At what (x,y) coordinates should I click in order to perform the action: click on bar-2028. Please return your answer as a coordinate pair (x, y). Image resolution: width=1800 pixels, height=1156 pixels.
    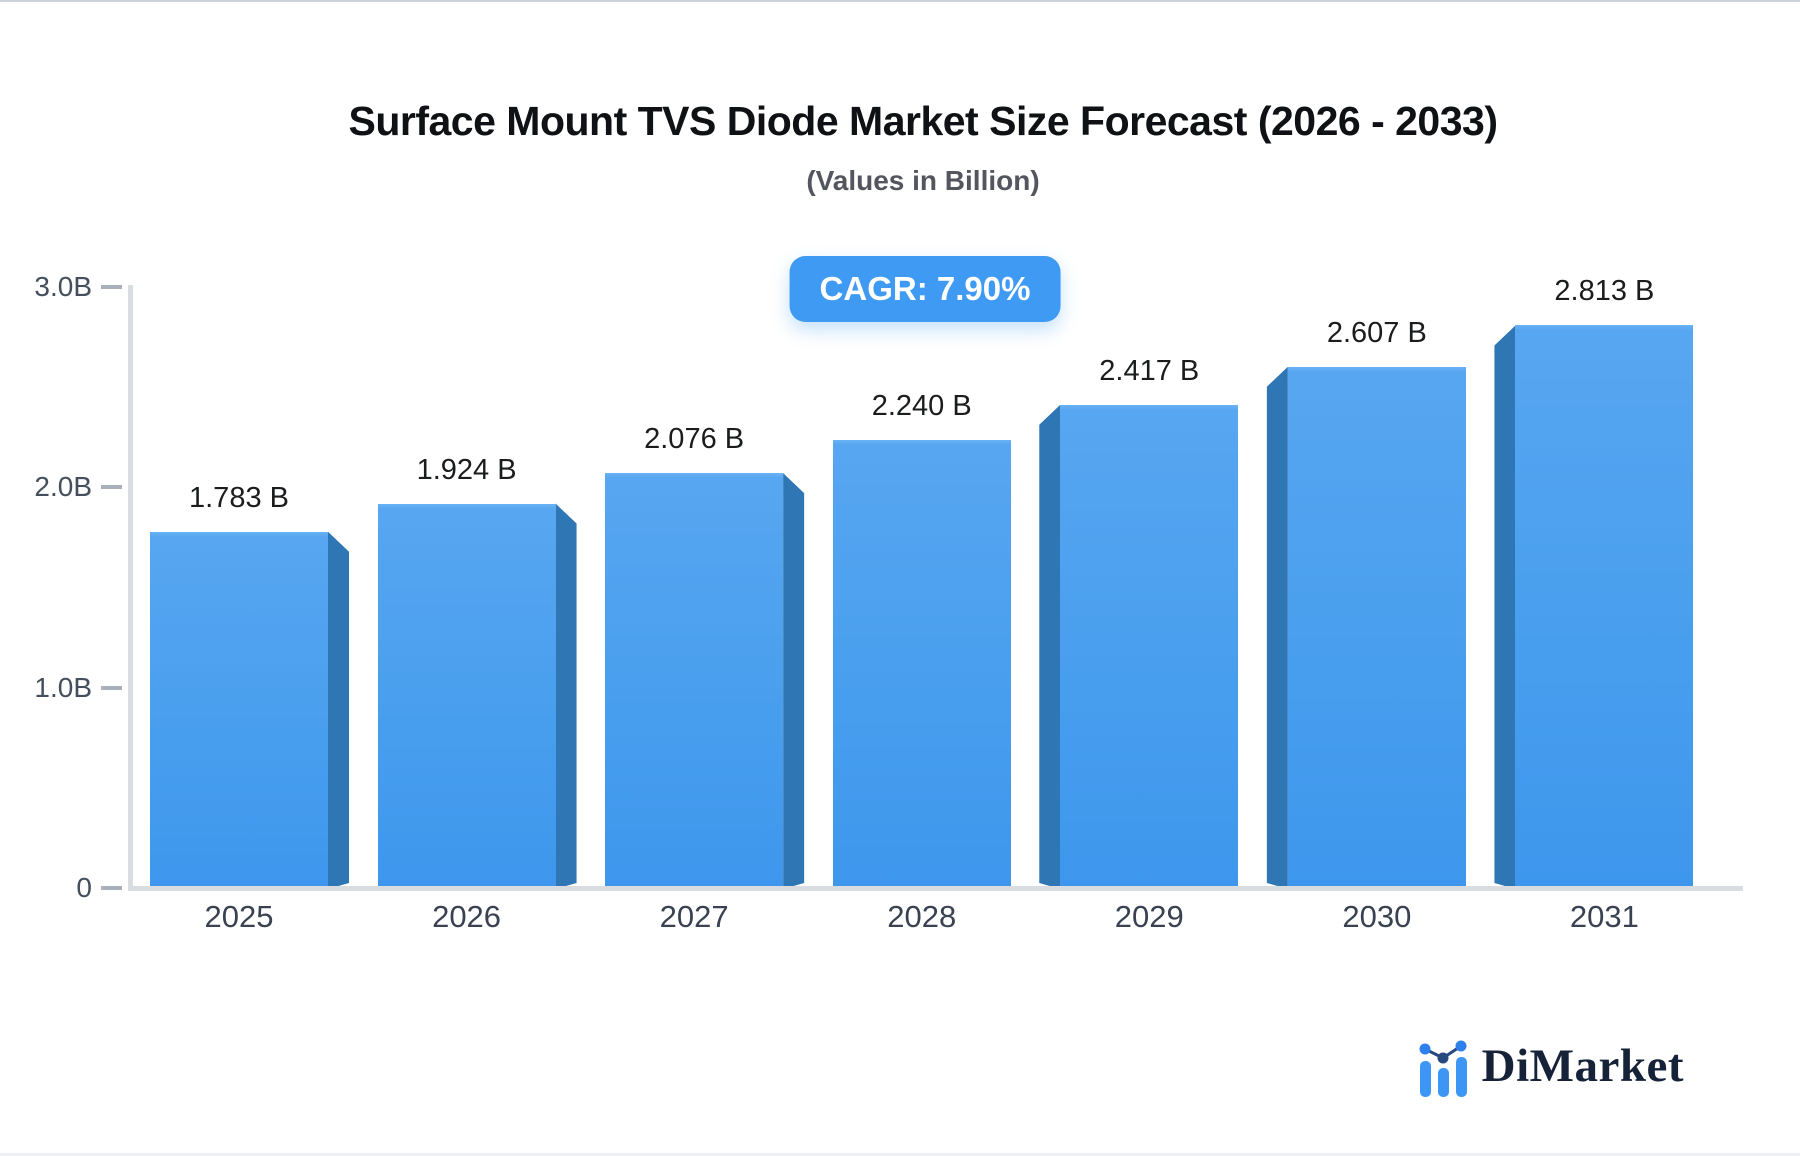
    Looking at the image, I should click on (921, 664).